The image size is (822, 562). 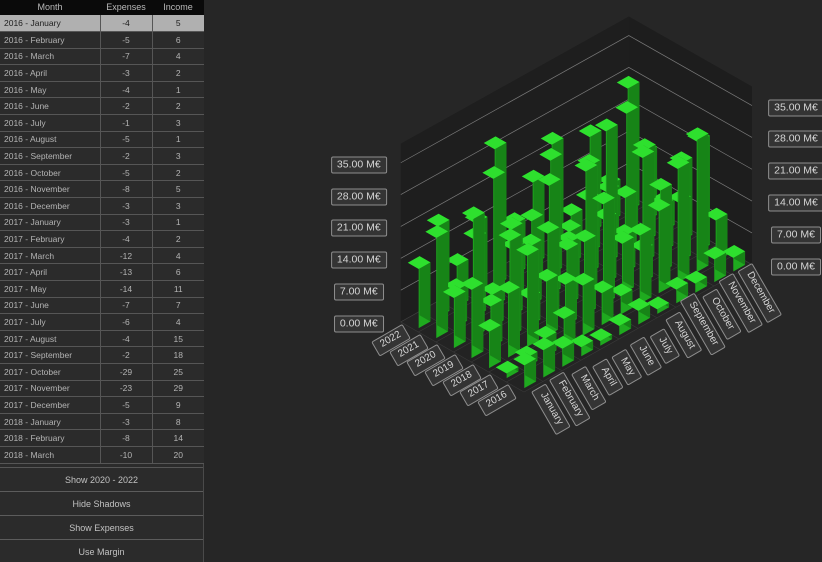 What do you see at coordinates (102, 422) in the screenshot?
I see `table-row: 2018 - January -3 8` at bounding box center [102, 422].